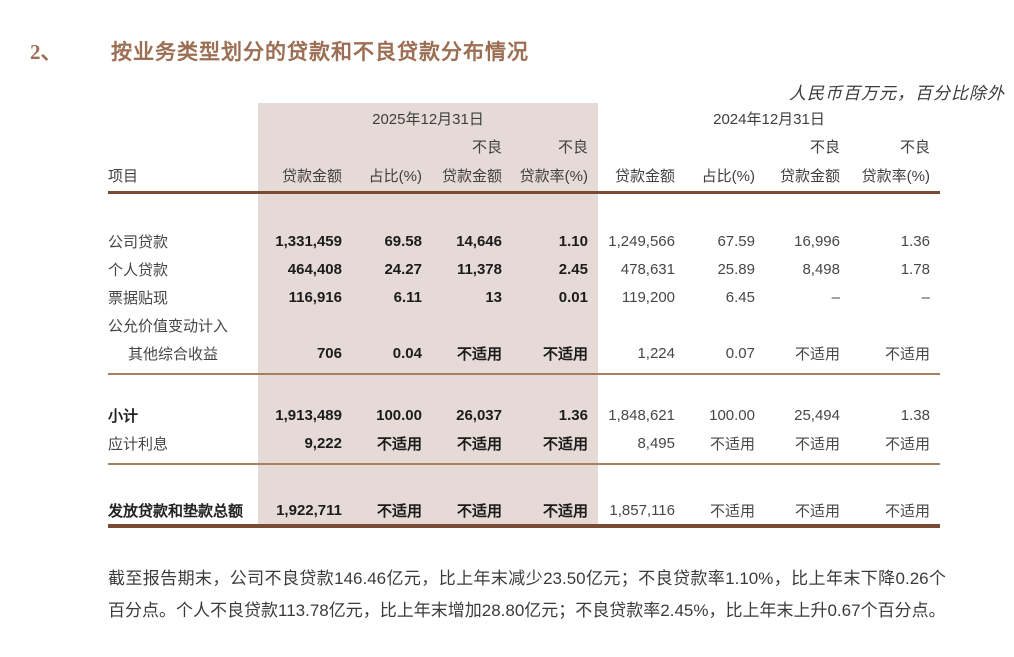  What do you see at coordinates (824, 147) in the screenshot?
I see `npl-prefix-2024-amount: 不良` at bounding box center [824, 147].